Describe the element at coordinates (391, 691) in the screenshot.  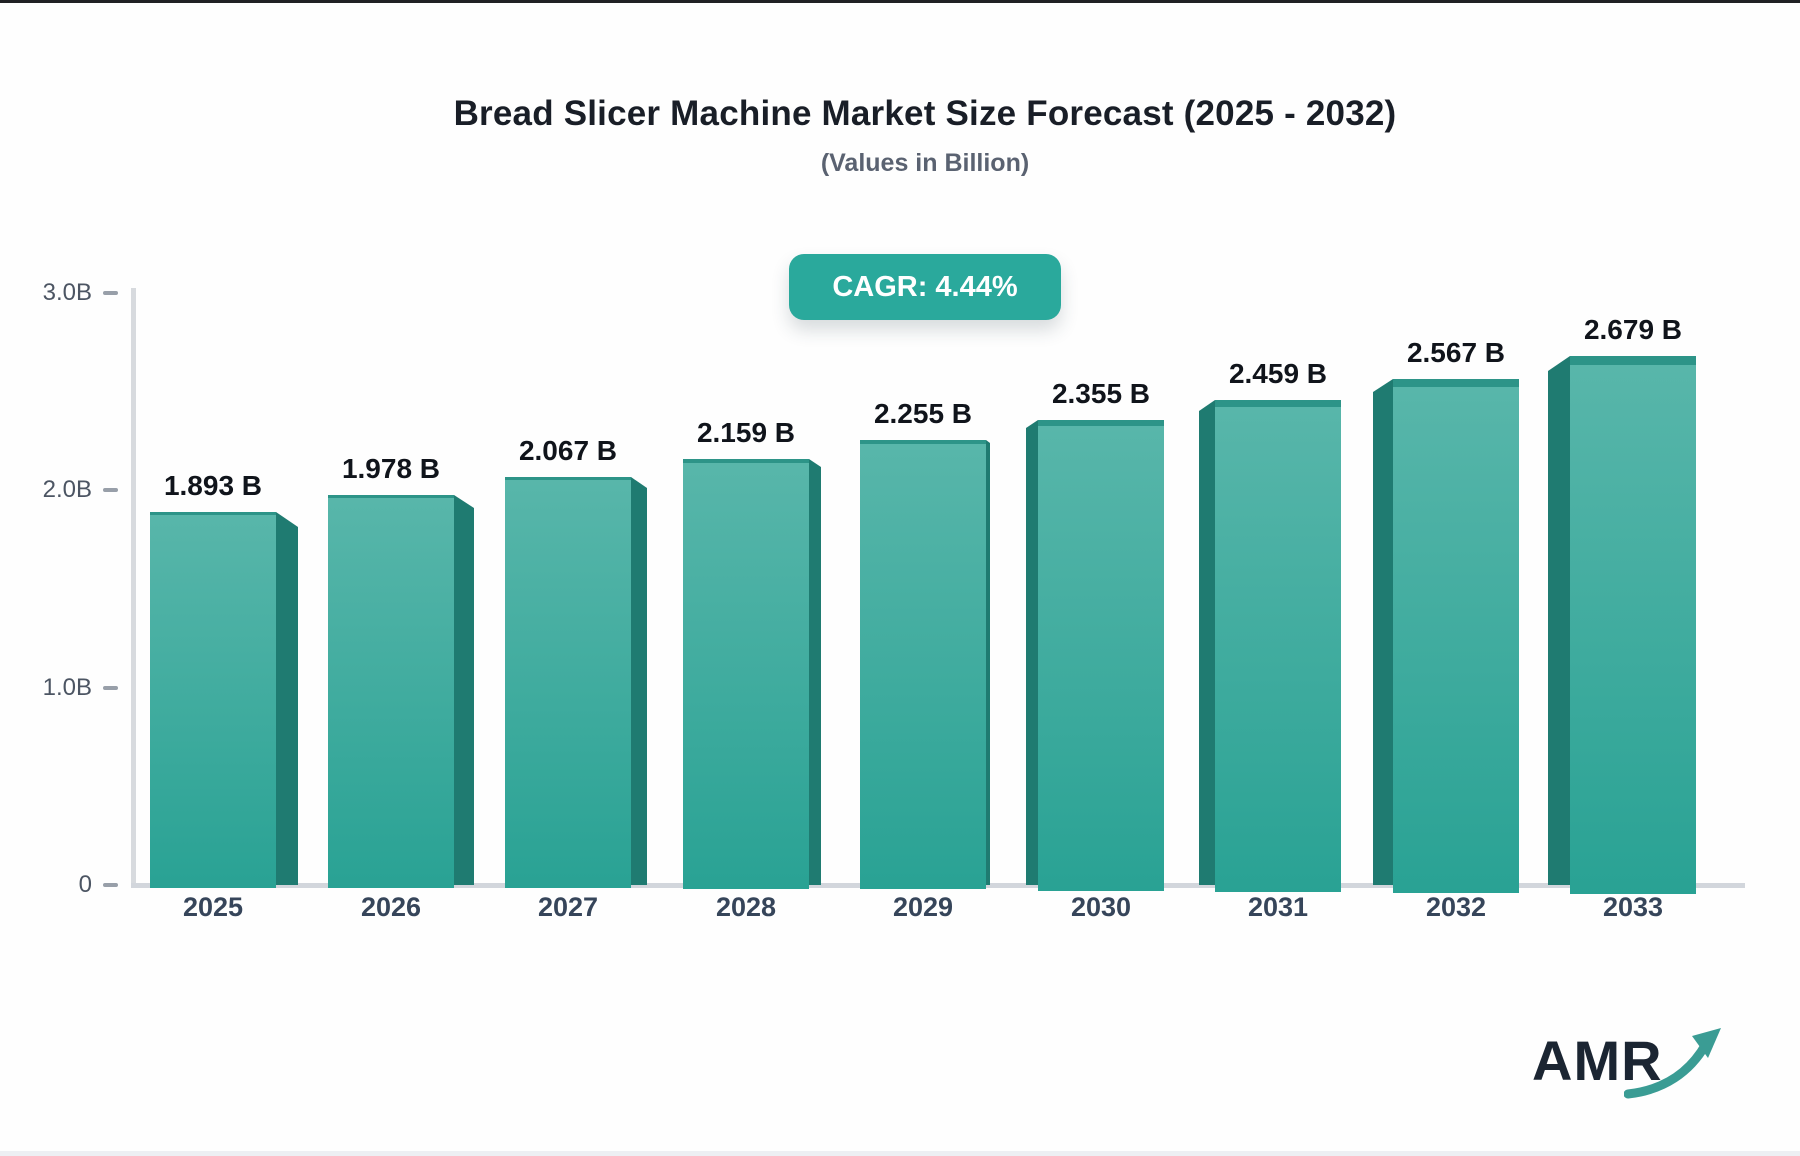
I see `bar-2026` at that location.